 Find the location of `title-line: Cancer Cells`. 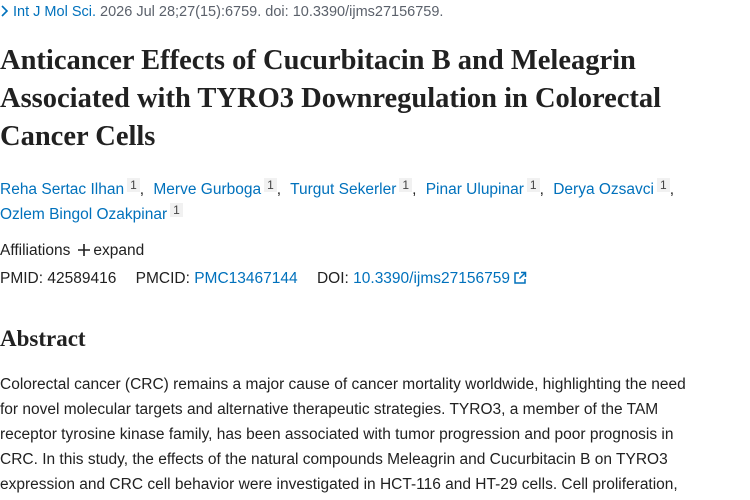

title-line: Cancer Cells is located at coordinates (78, 136).